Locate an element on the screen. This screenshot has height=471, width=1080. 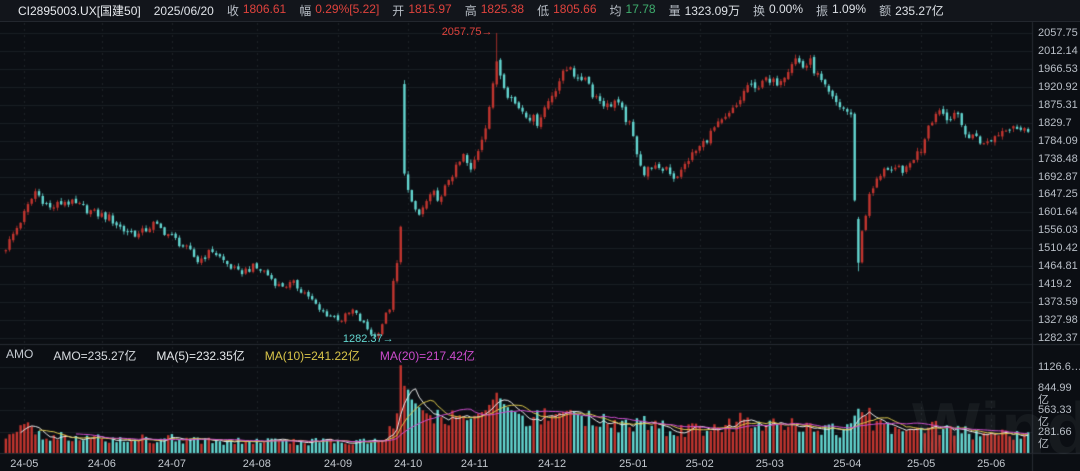
price-tick-label: 1966.53 is located at coordinates (1058, 68).